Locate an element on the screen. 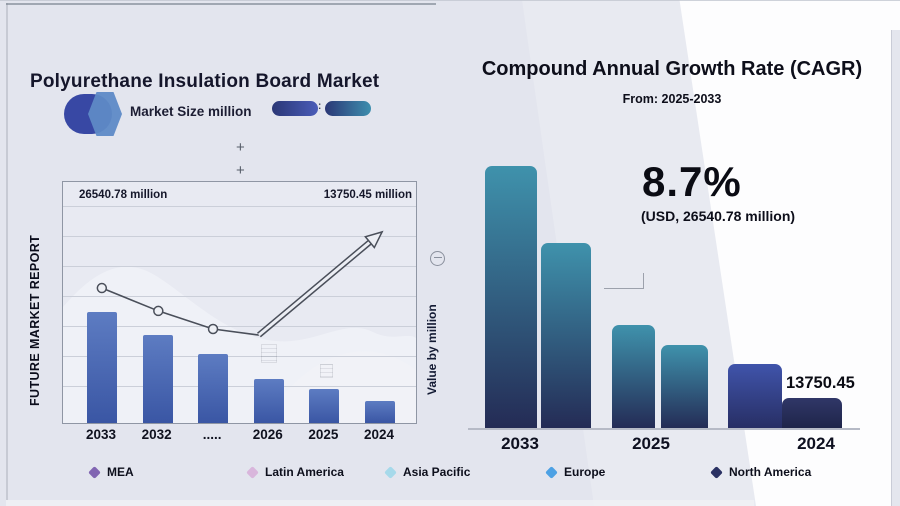 This screenshot has height=506, width=900. right-x-axis-labels: 2033 2025 2024 is located at coordinates (450, 445).